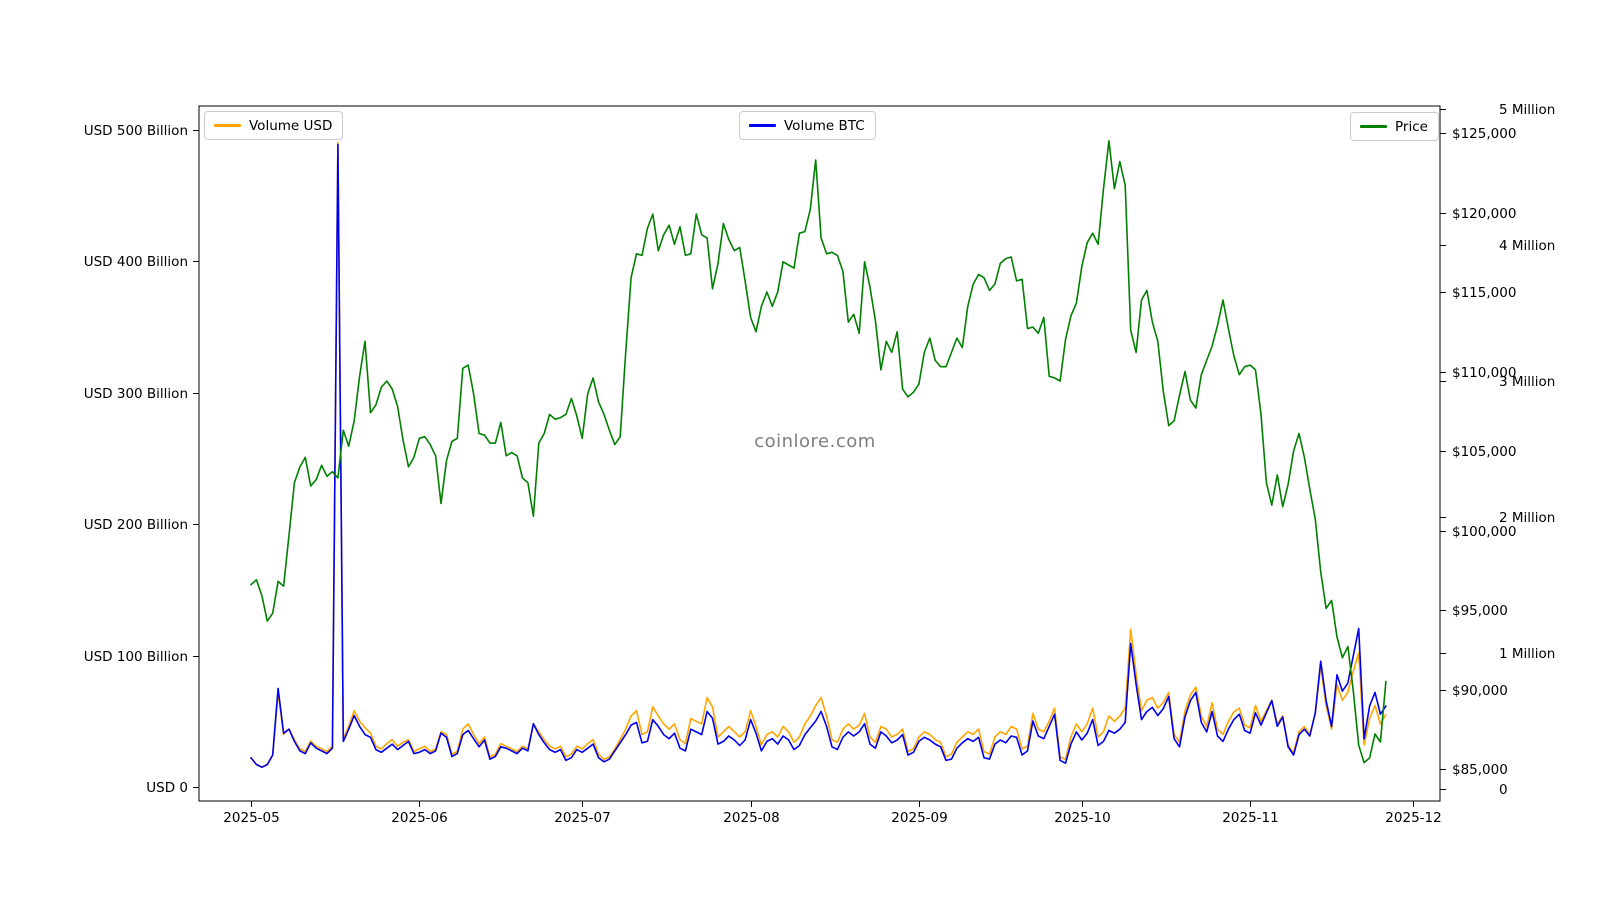 The image size is (1600, 900). I want to click on legend-volume-usd: Volume USD, so click(274, 125).